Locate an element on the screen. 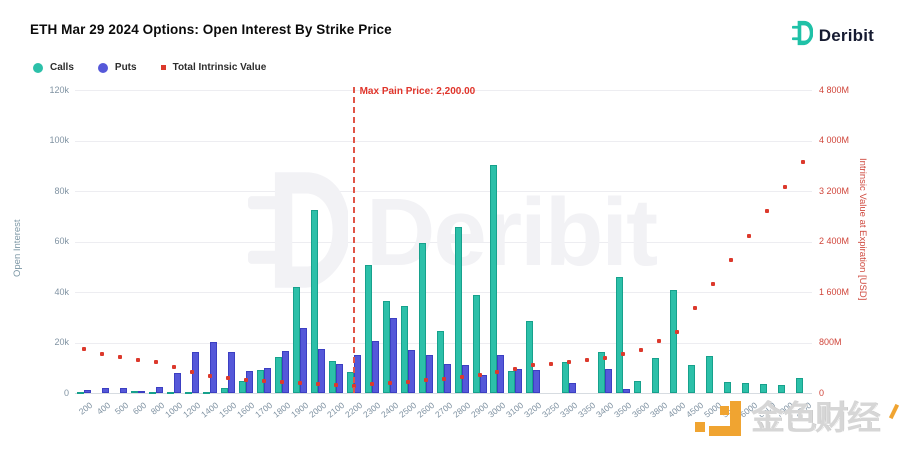  x-axis-tick: 2600 is located at coordinates (425, 410).